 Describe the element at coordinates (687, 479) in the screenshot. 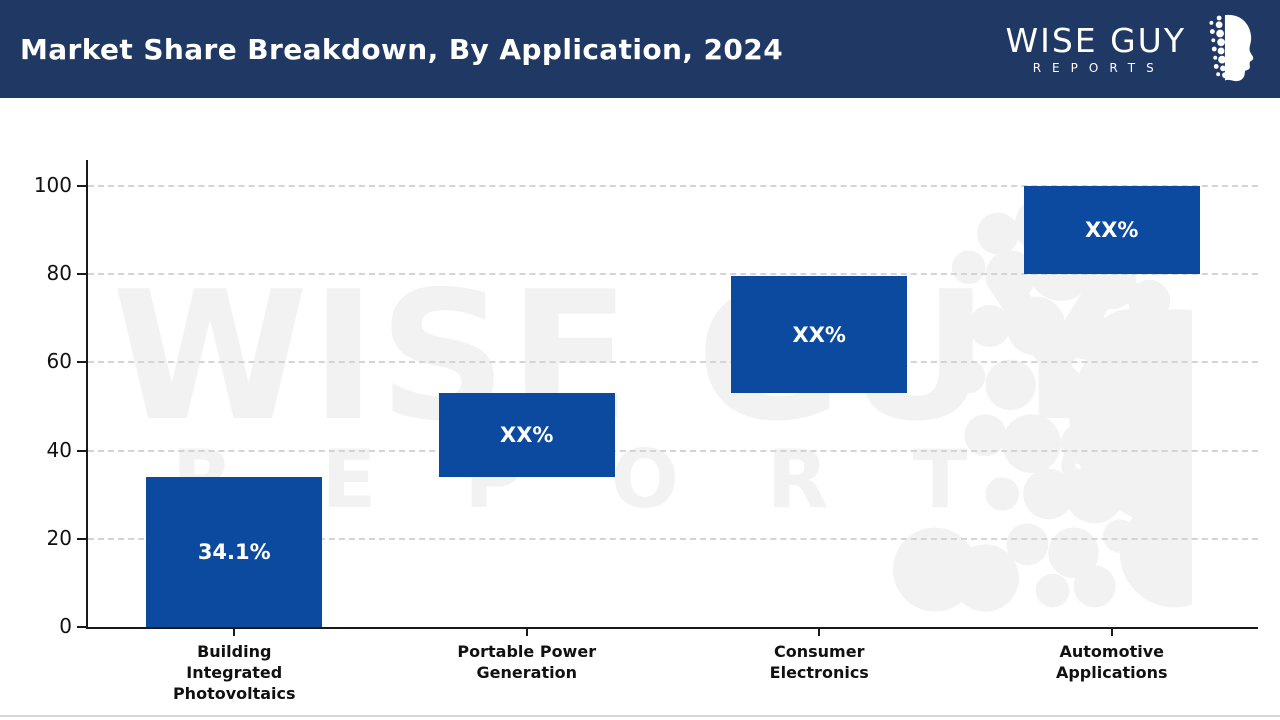

I see `watermark-subtitle: REPORTS` at that location.